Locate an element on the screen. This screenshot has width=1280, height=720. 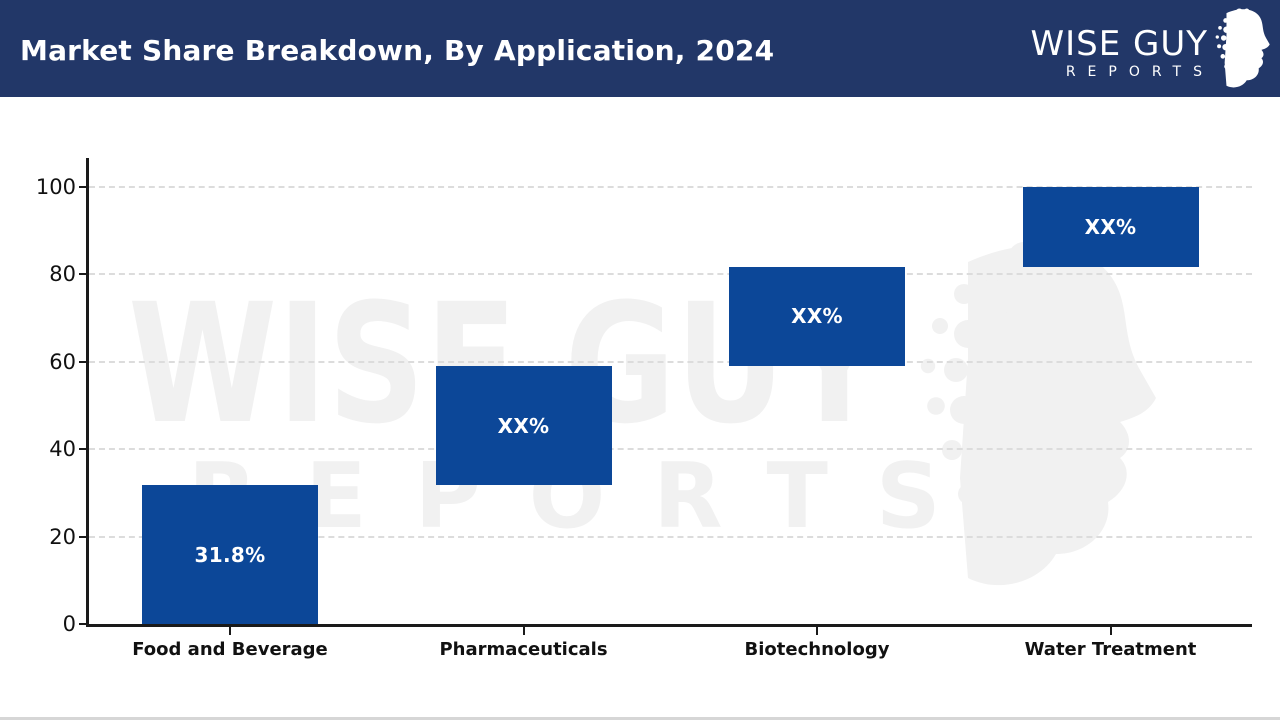
y-axis-tick-label: 0 is located at coordinates (69, 624).